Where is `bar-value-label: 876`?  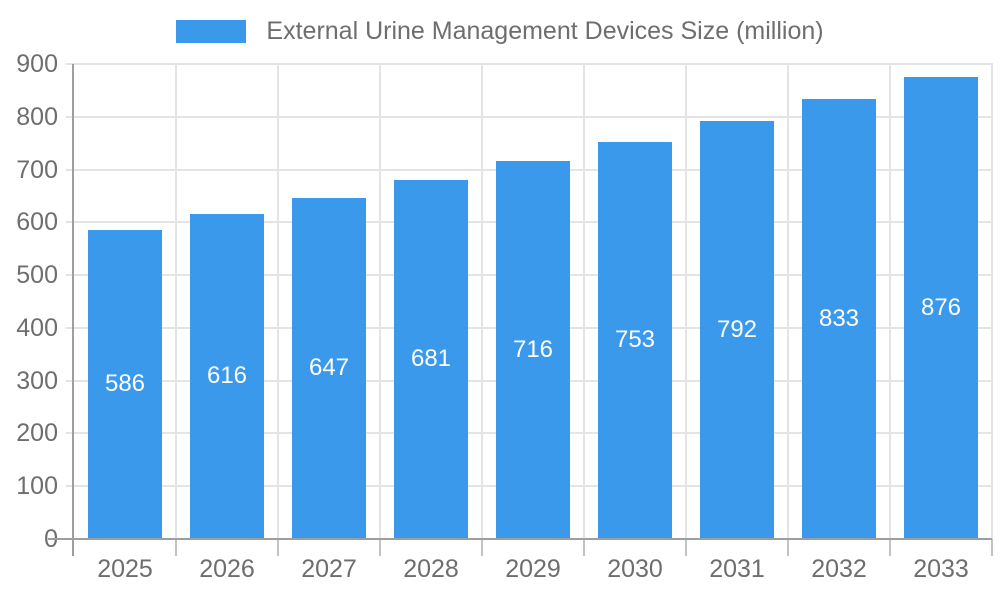
bar-value-label: 876 is located at coordinates (941, 307).